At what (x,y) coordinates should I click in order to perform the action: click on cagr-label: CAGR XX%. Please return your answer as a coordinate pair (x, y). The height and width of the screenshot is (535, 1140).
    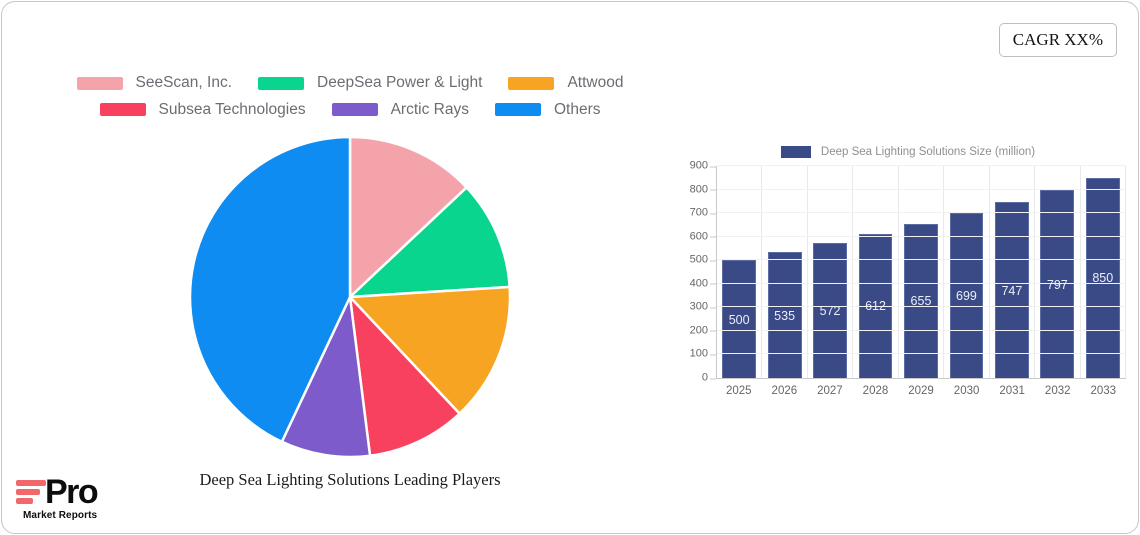
    Looking at the image, I should click on (1057, 39).